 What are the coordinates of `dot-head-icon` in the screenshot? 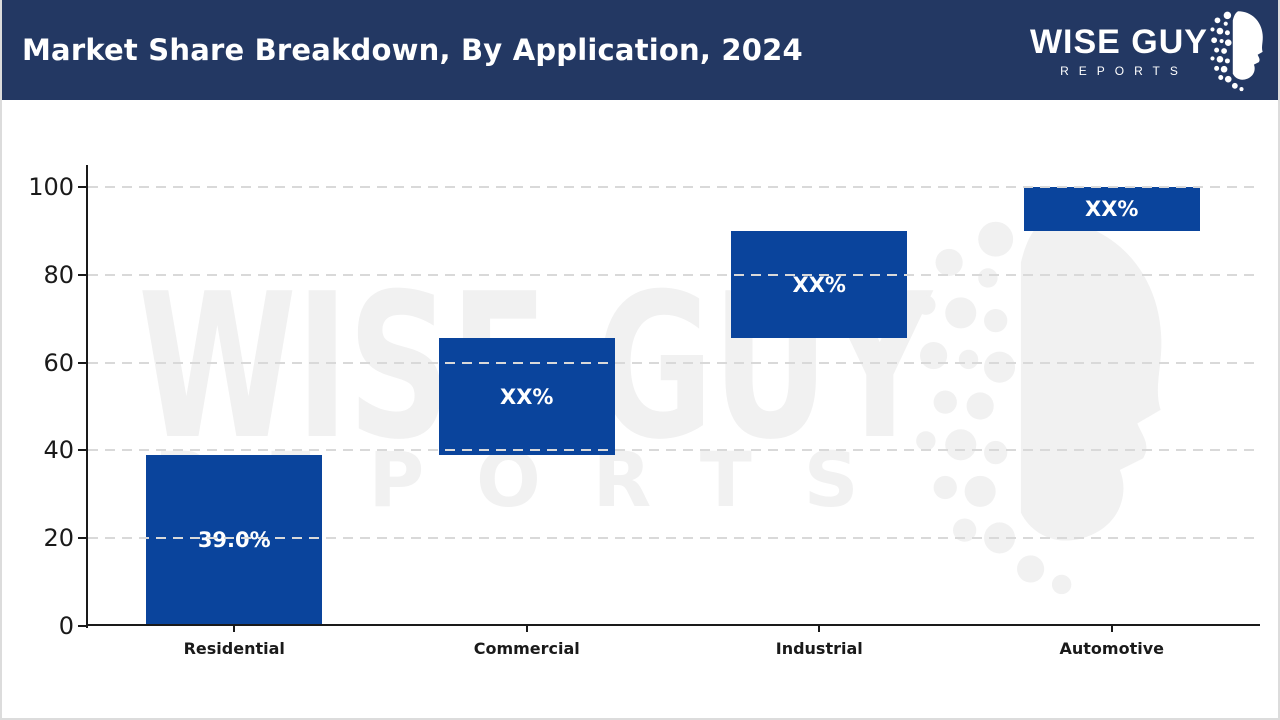 It's located at (1236, 51).